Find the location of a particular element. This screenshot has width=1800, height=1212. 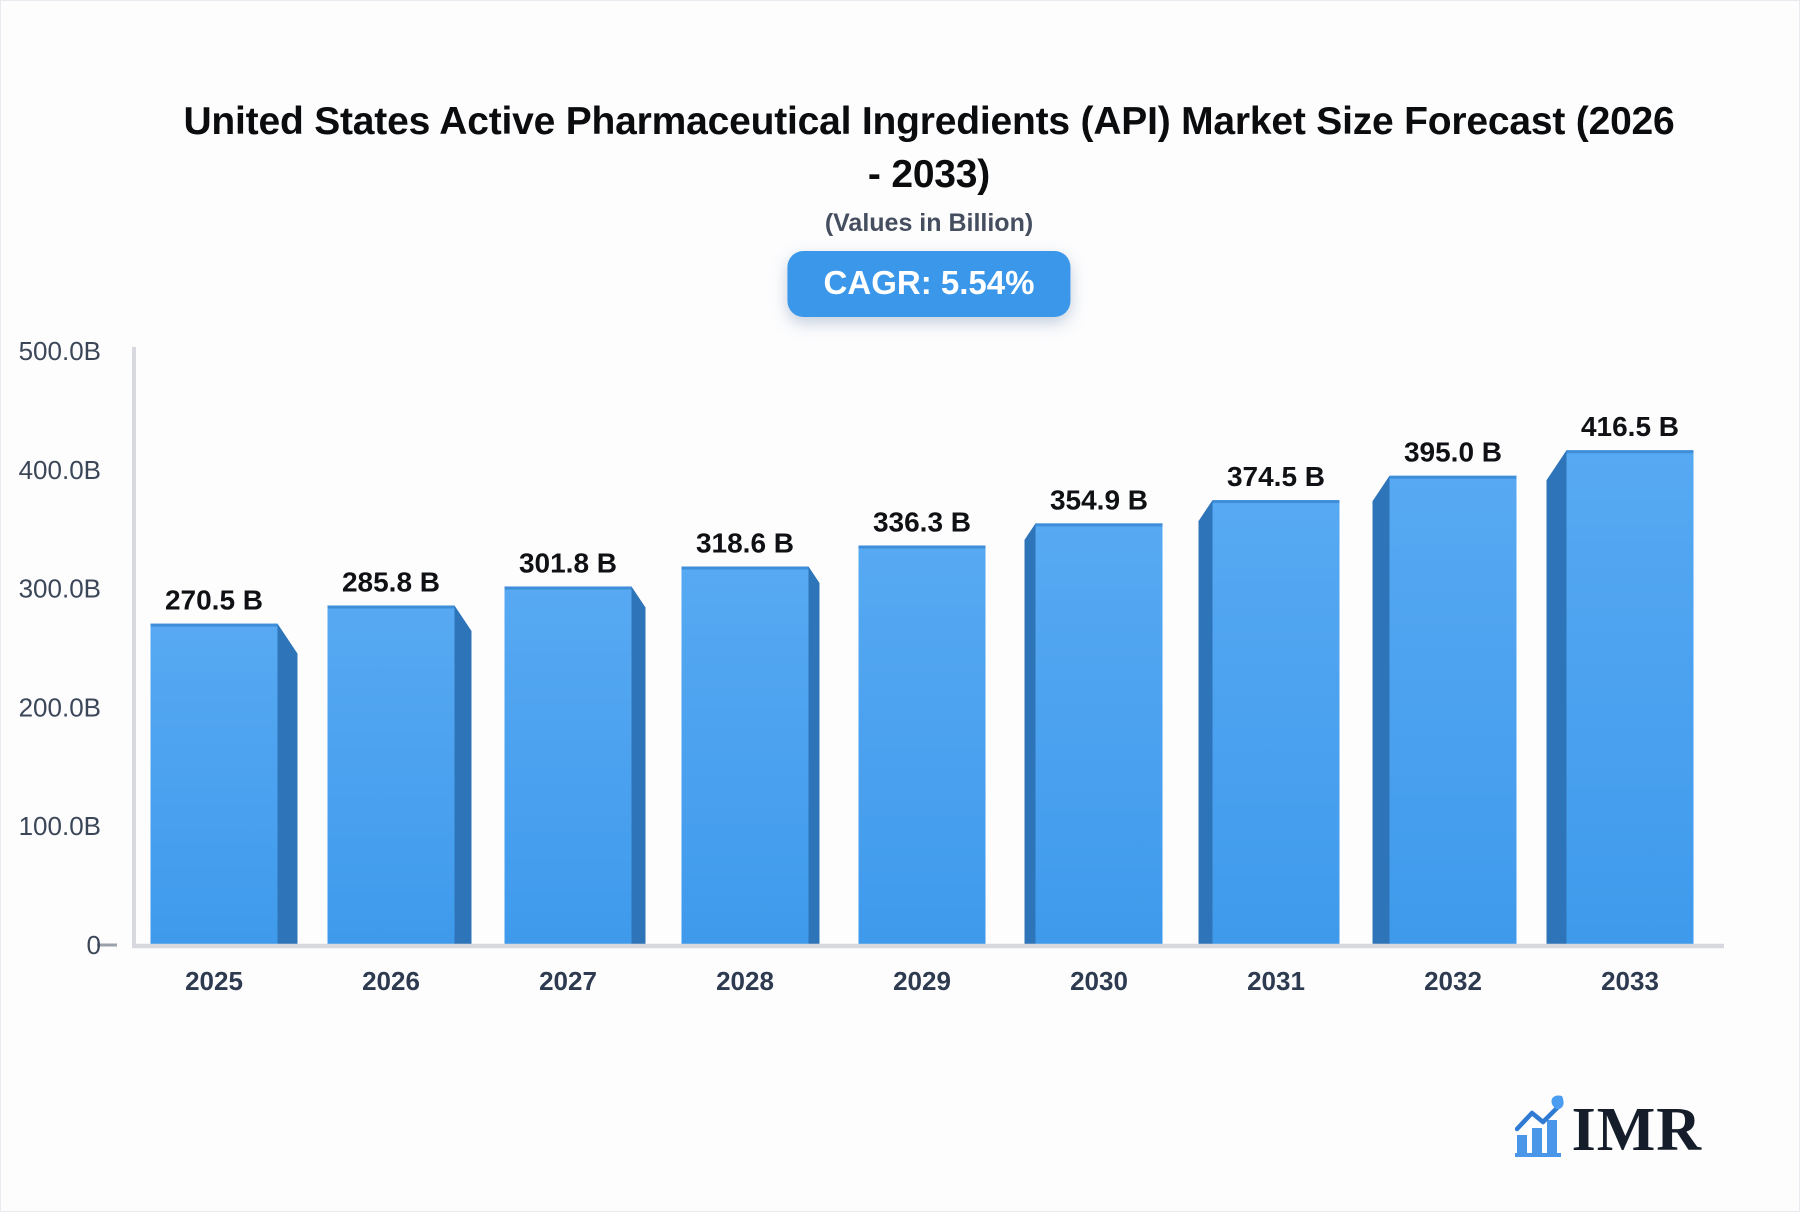

y-axis-tick-label: 0 is located at coordinates (94, 945).